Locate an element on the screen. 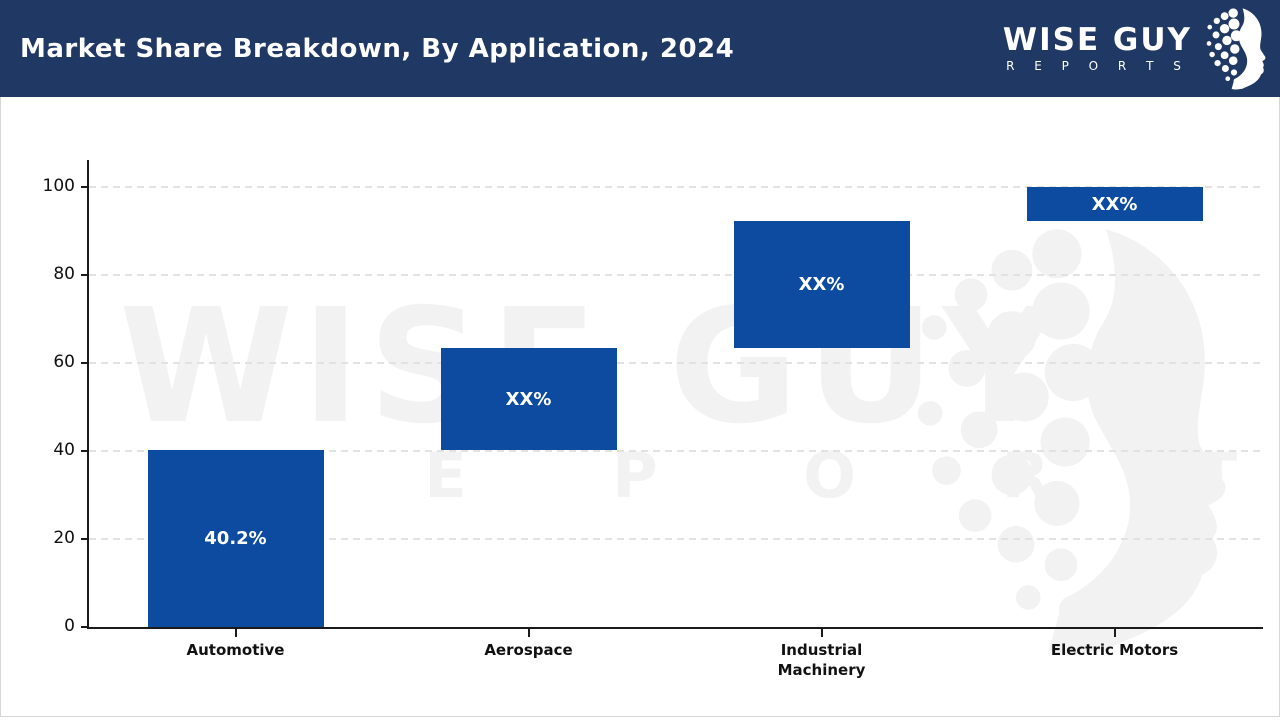  watermark-dot-head-icon is located at coordinates (1071, 441).